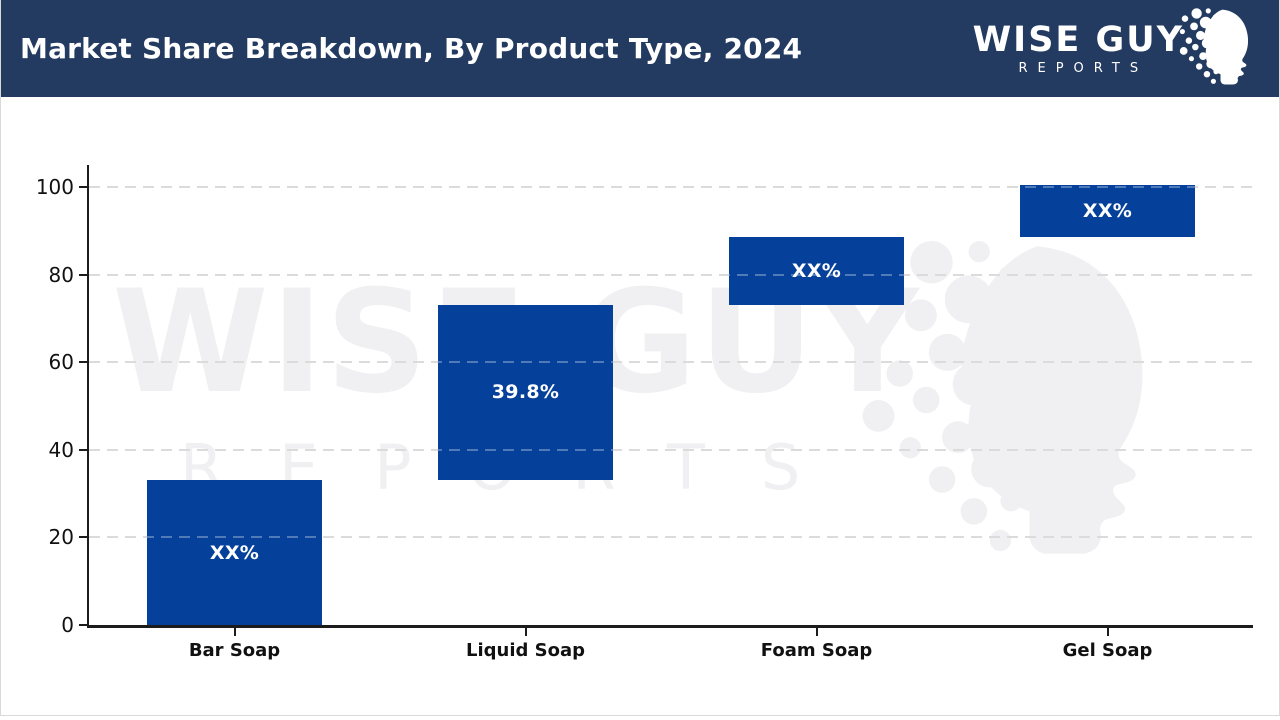 This screenshot has width=1280, height=720. Describe the element at coordinates (54, 187) in the screenshot. I see `y-tick-label-100: 100` at that location.